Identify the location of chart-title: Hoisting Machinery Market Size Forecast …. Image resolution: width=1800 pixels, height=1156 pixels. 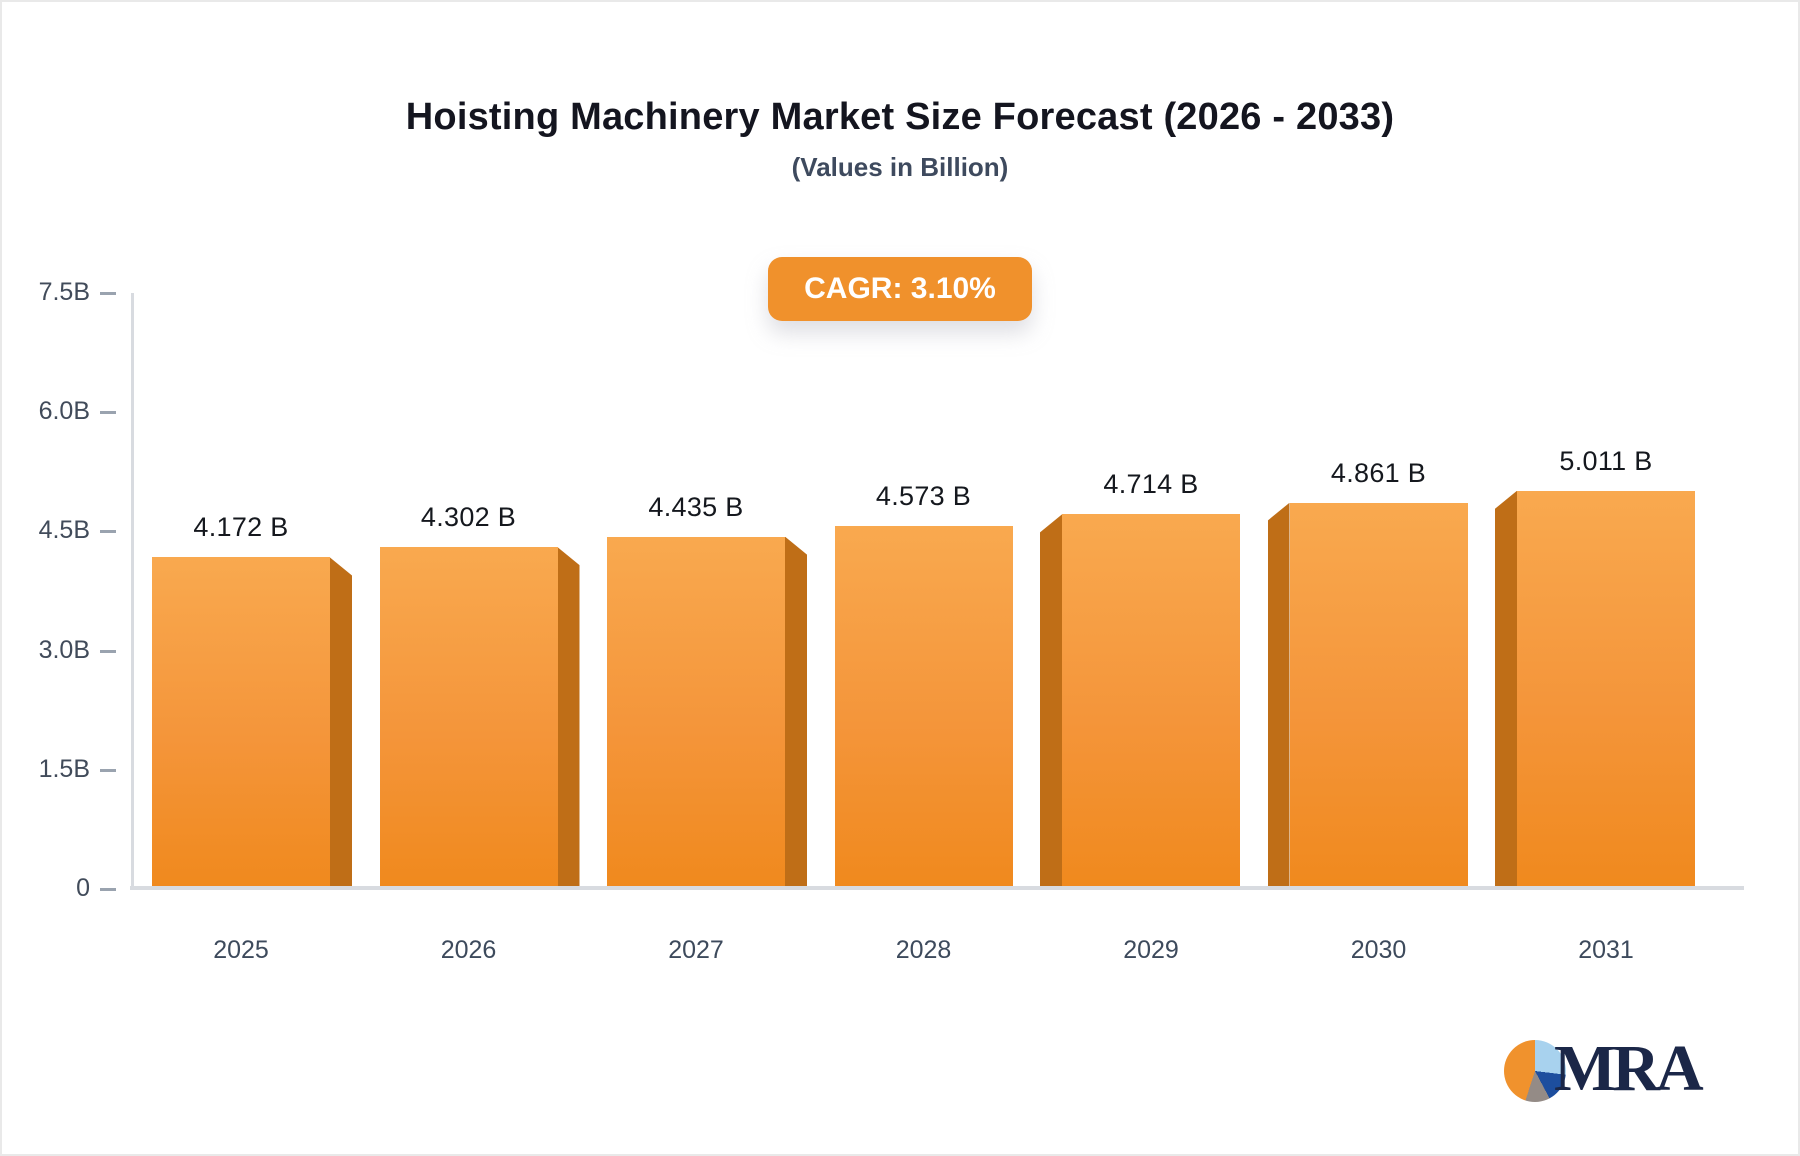
(900, 117).